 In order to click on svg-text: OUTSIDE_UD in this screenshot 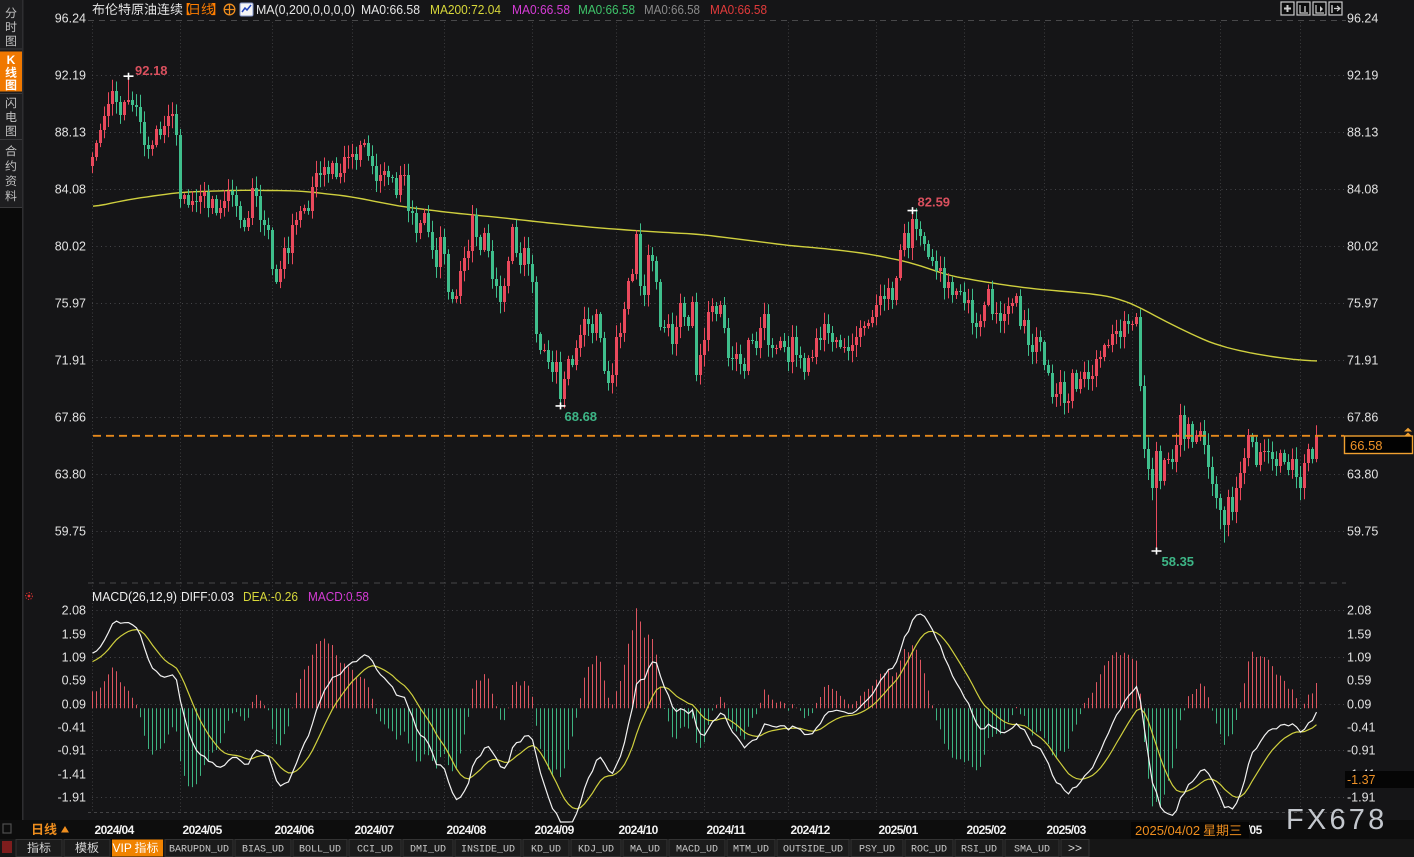, I will do `click(813, 850)`.